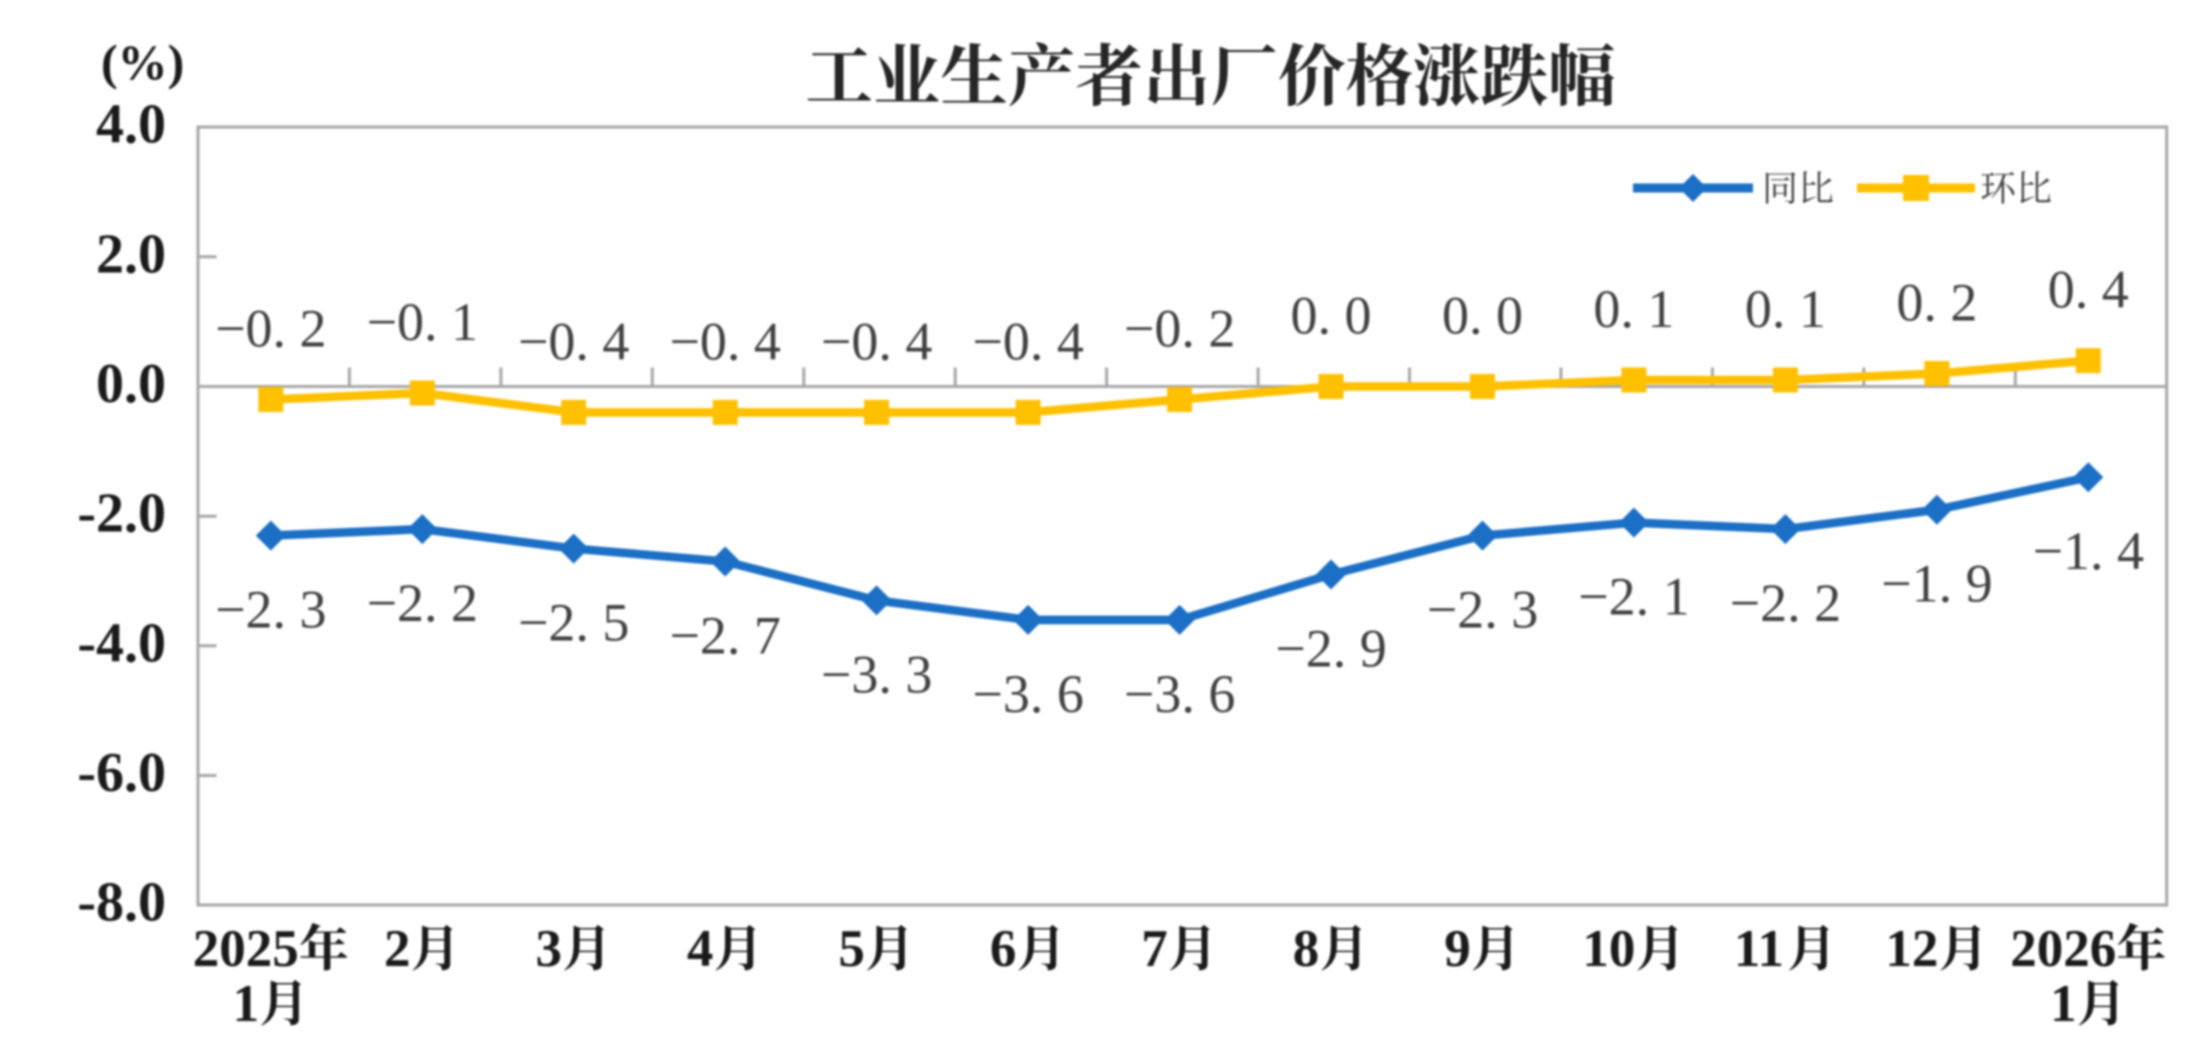 This screenshot has width=2208, height=1060. What do you see at coordinates (876, 674) in the screenshot?
I see `svg-text: −3. 3` at bounding box center [876, 674].